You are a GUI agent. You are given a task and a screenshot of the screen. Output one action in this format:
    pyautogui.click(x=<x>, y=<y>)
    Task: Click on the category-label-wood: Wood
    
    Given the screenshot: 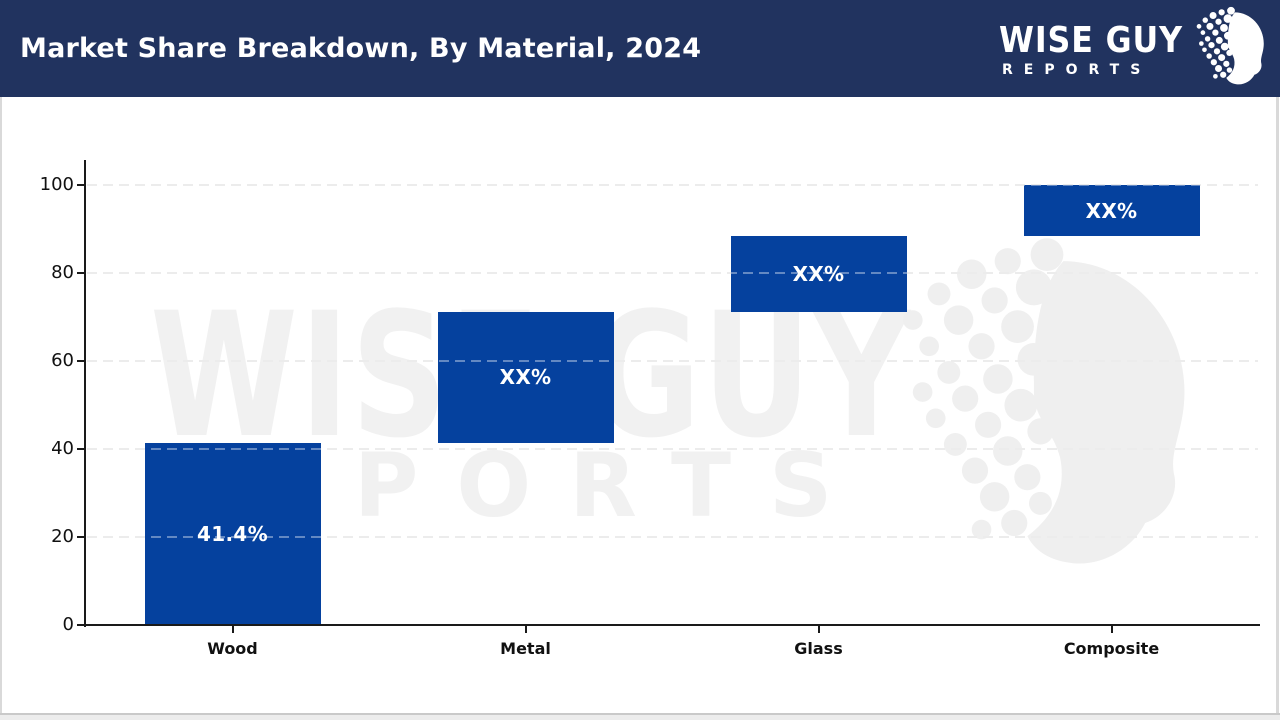 What is the action you would take?
    pyautogui.click(x=232, y=648)
    